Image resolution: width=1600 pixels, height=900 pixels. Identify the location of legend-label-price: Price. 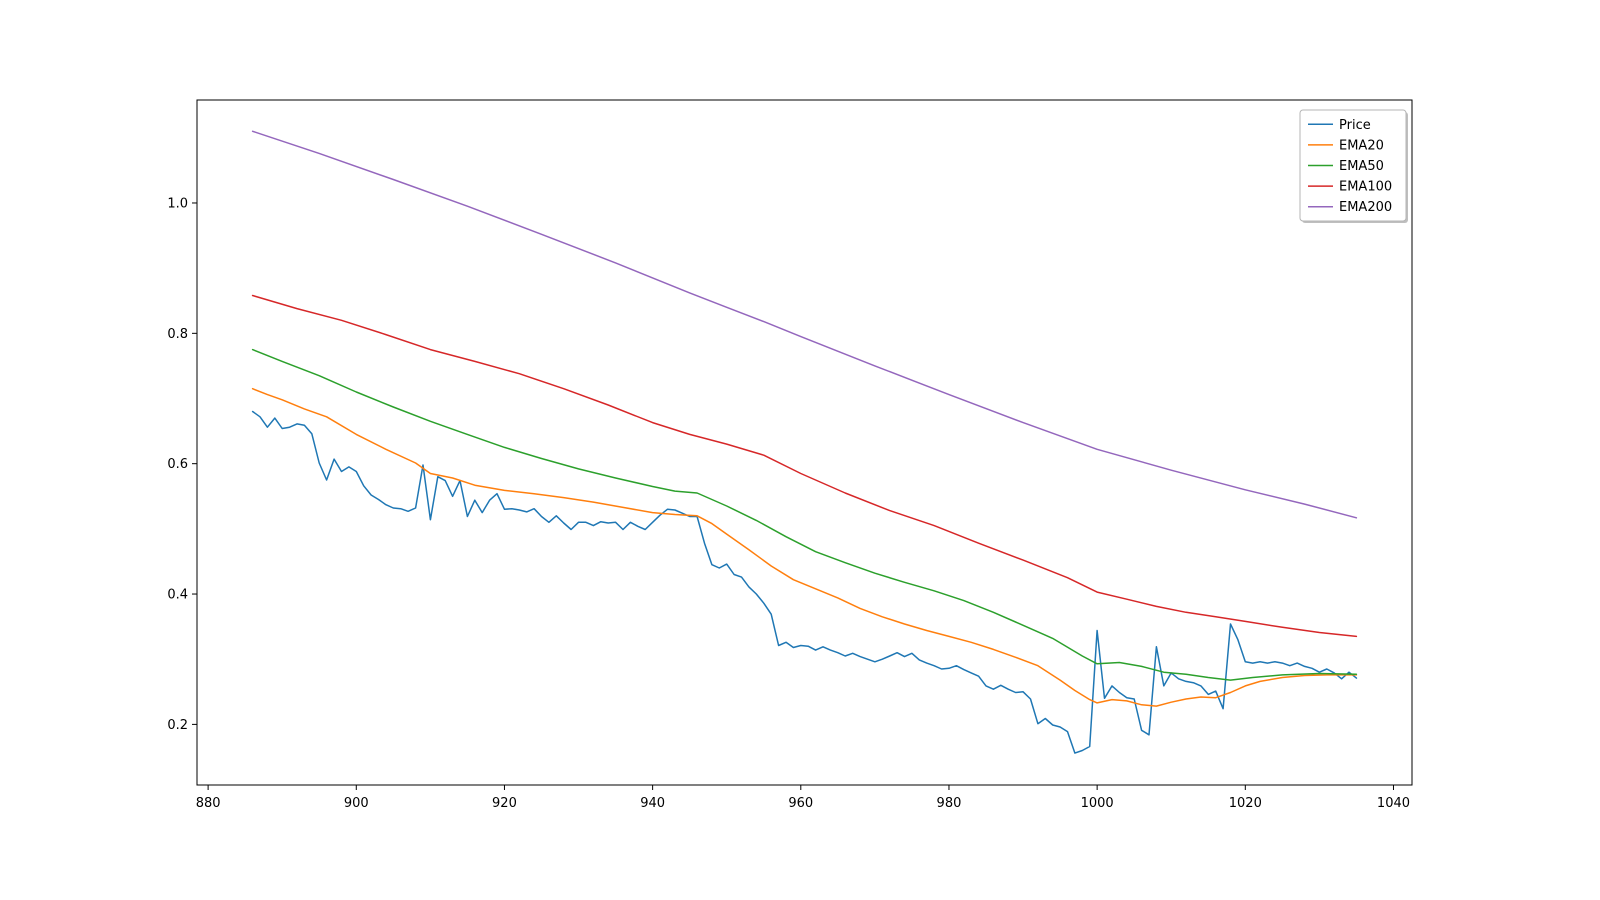
(1355, 125).